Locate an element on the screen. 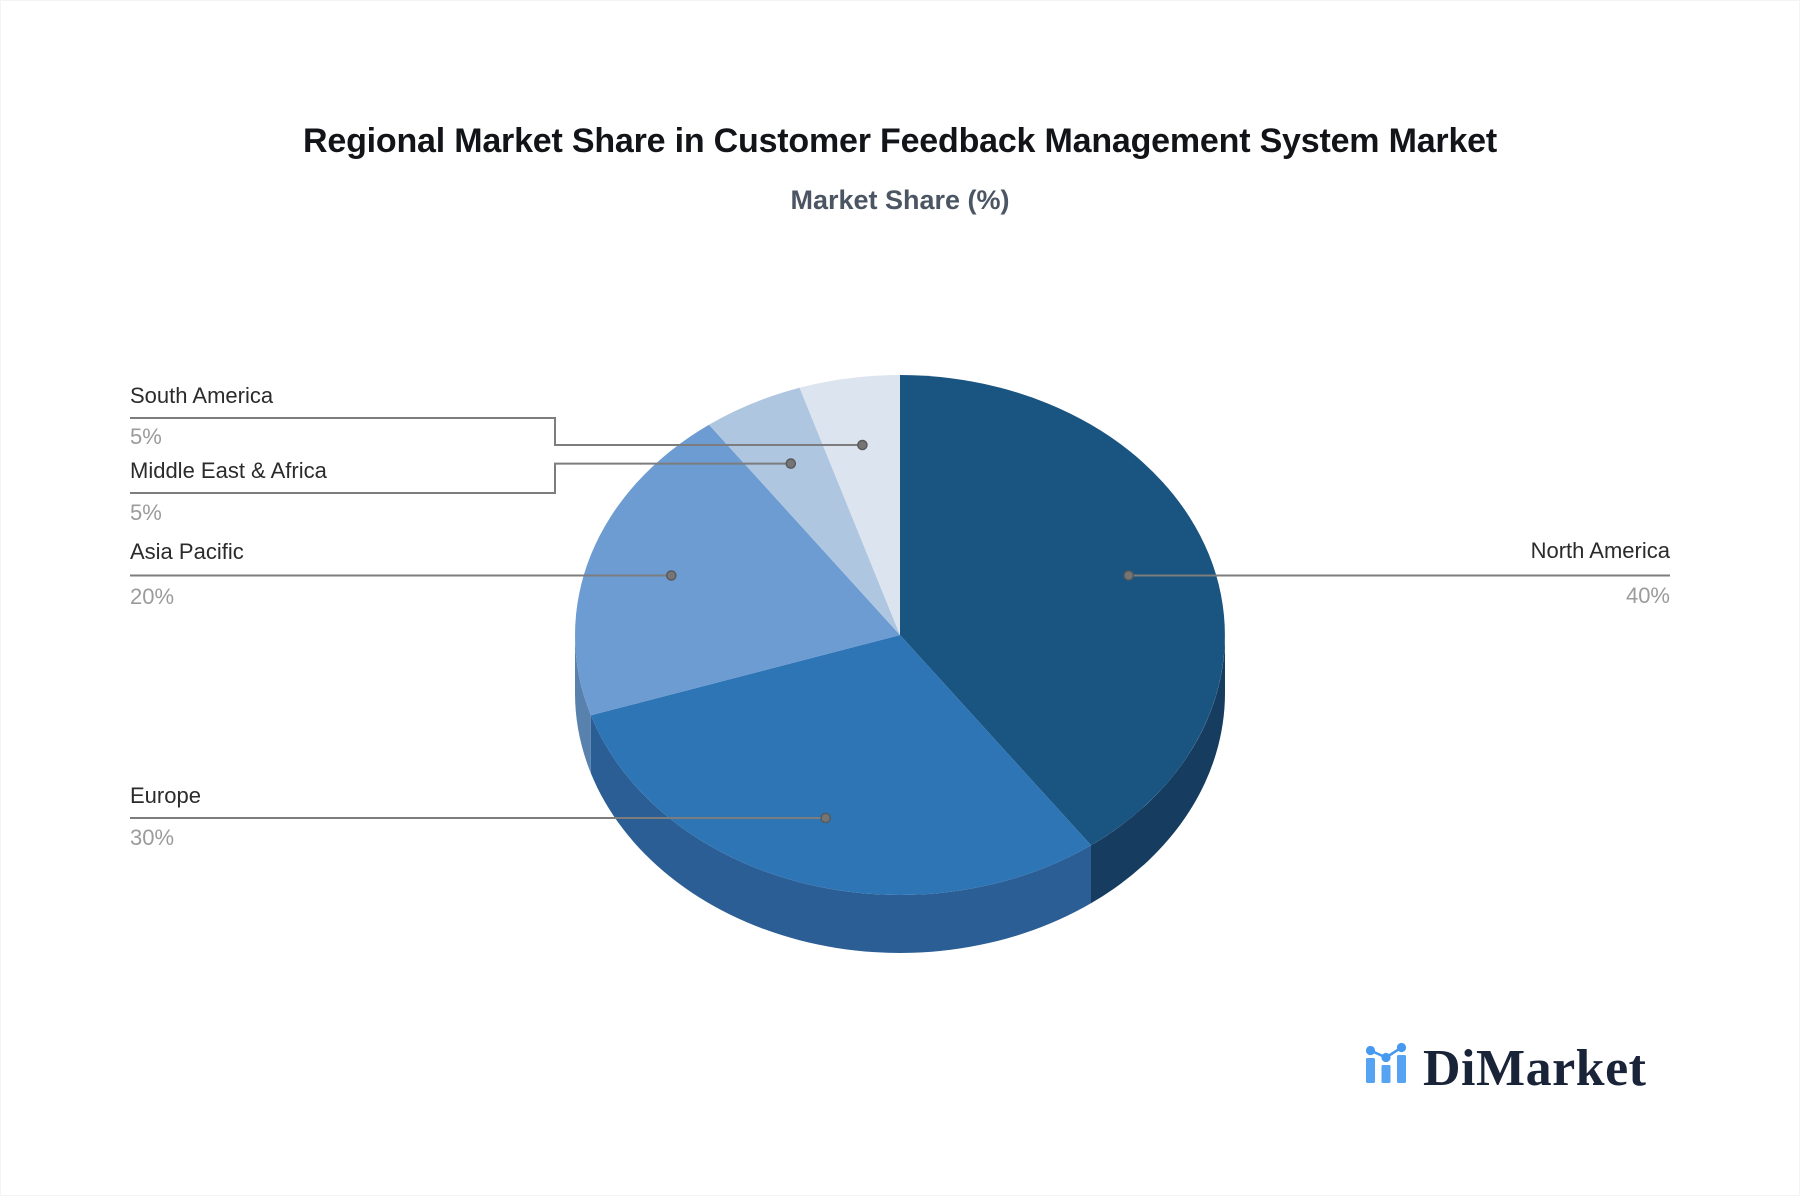 This screenshot has height=1196, width=1800. leader-dot-south-america is located at coordinates (862, 445).